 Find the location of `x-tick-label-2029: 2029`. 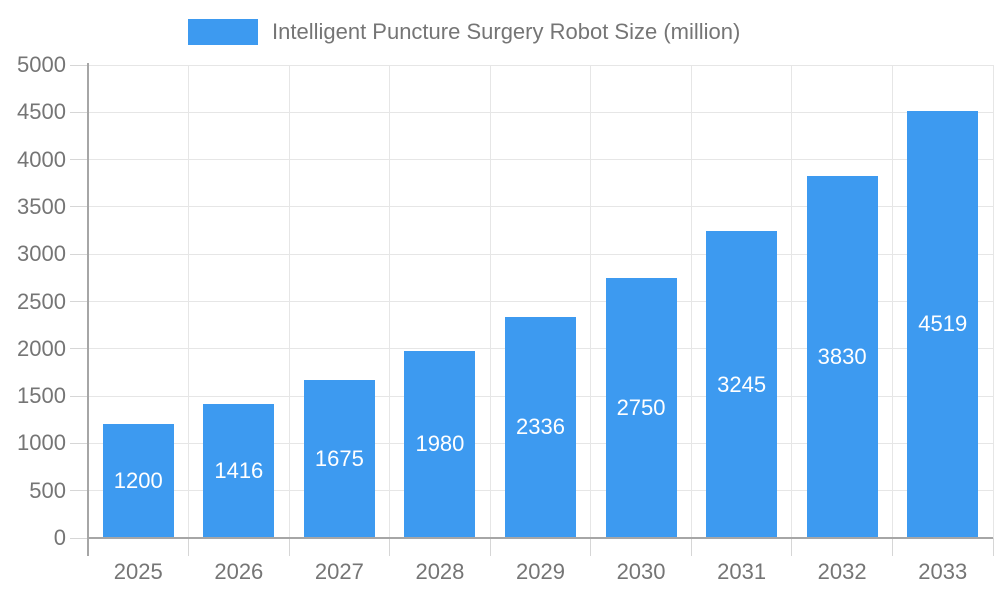

x-tick-label-2029: 2029 is located at coordinates (540, 571).